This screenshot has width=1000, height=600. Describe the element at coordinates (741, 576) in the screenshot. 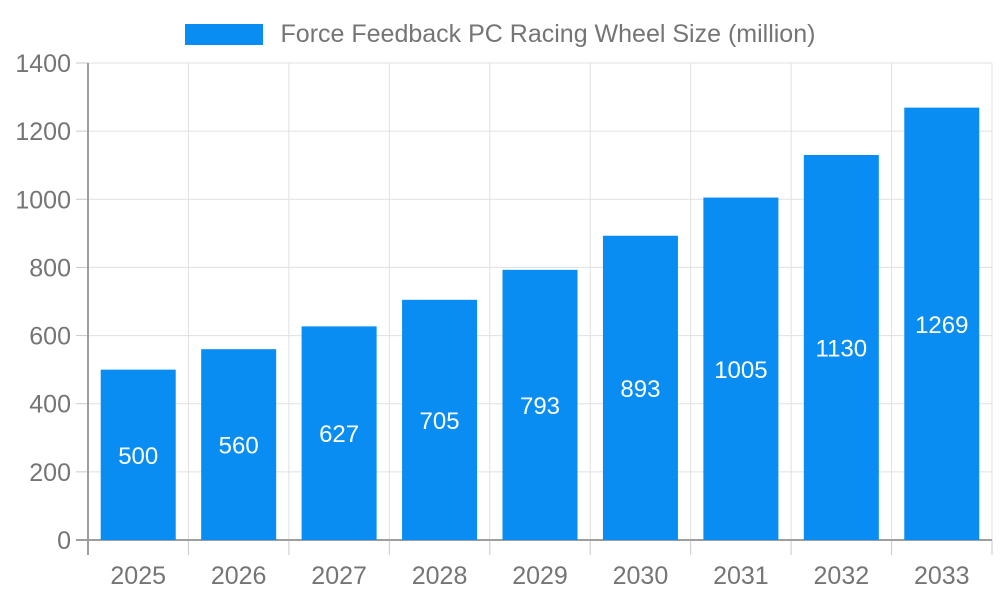

I see `x-axis-label: 2031` at that location.